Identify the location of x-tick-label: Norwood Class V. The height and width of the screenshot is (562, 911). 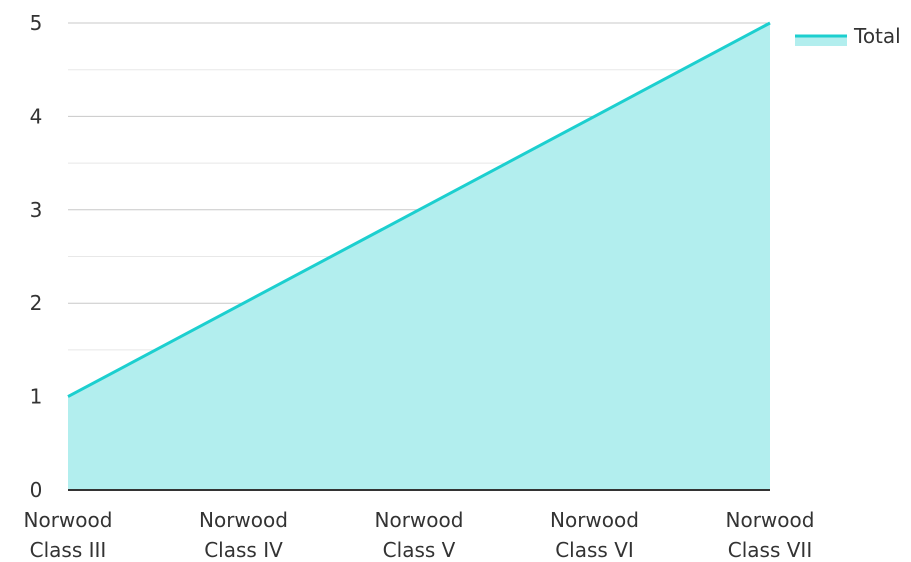
(419, 535).